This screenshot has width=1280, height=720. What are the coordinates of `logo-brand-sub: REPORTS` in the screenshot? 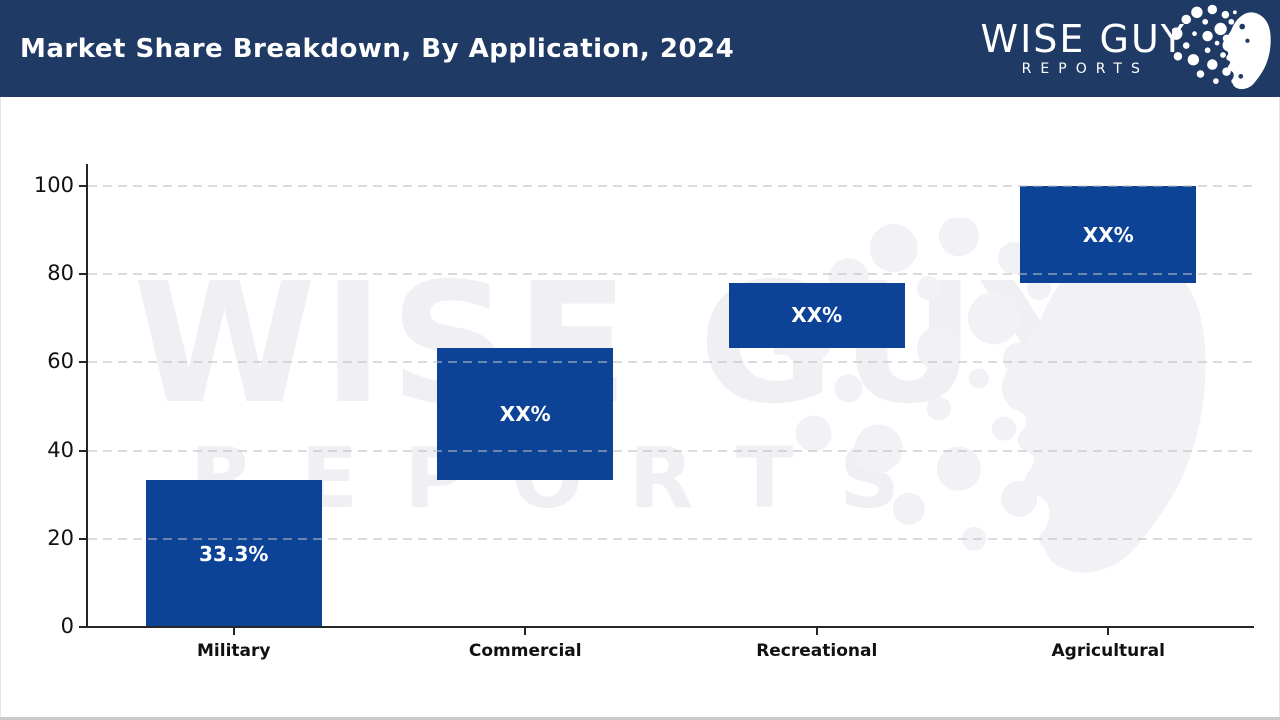 It's located at (1085, 69).